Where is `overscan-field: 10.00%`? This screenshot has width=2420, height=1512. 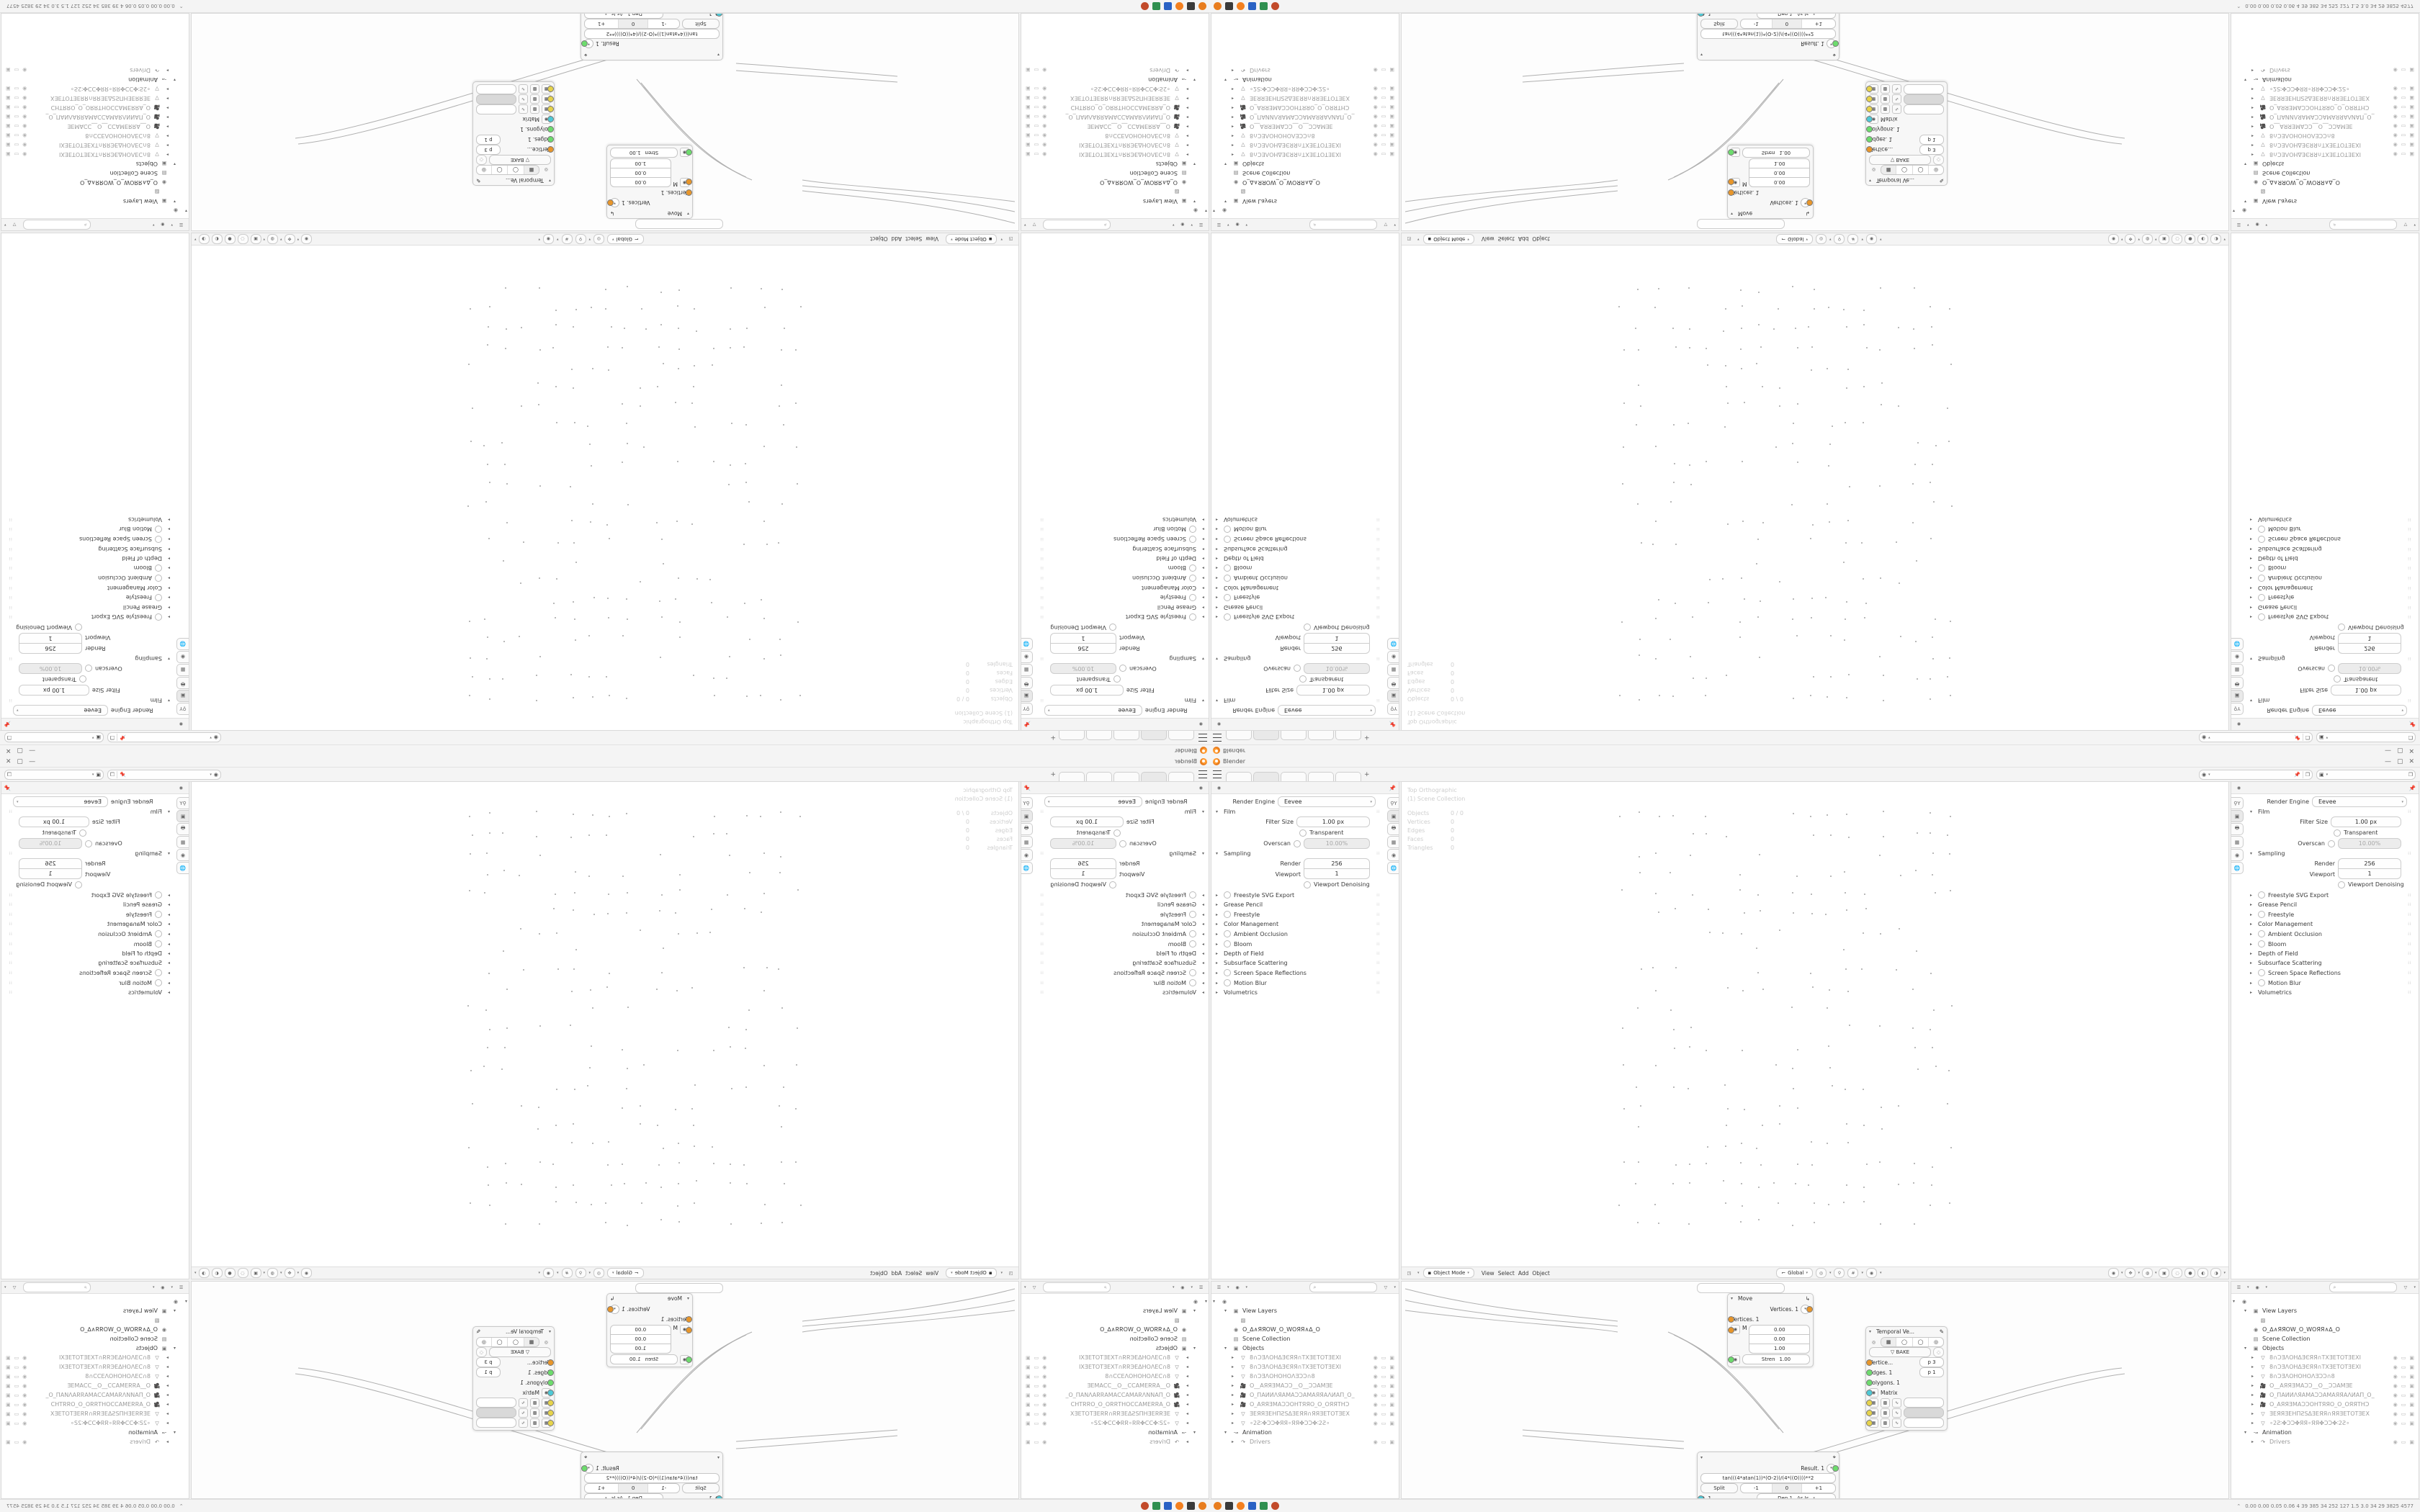 overscan-field: 10.00% is located at coordinates (1337, 843).